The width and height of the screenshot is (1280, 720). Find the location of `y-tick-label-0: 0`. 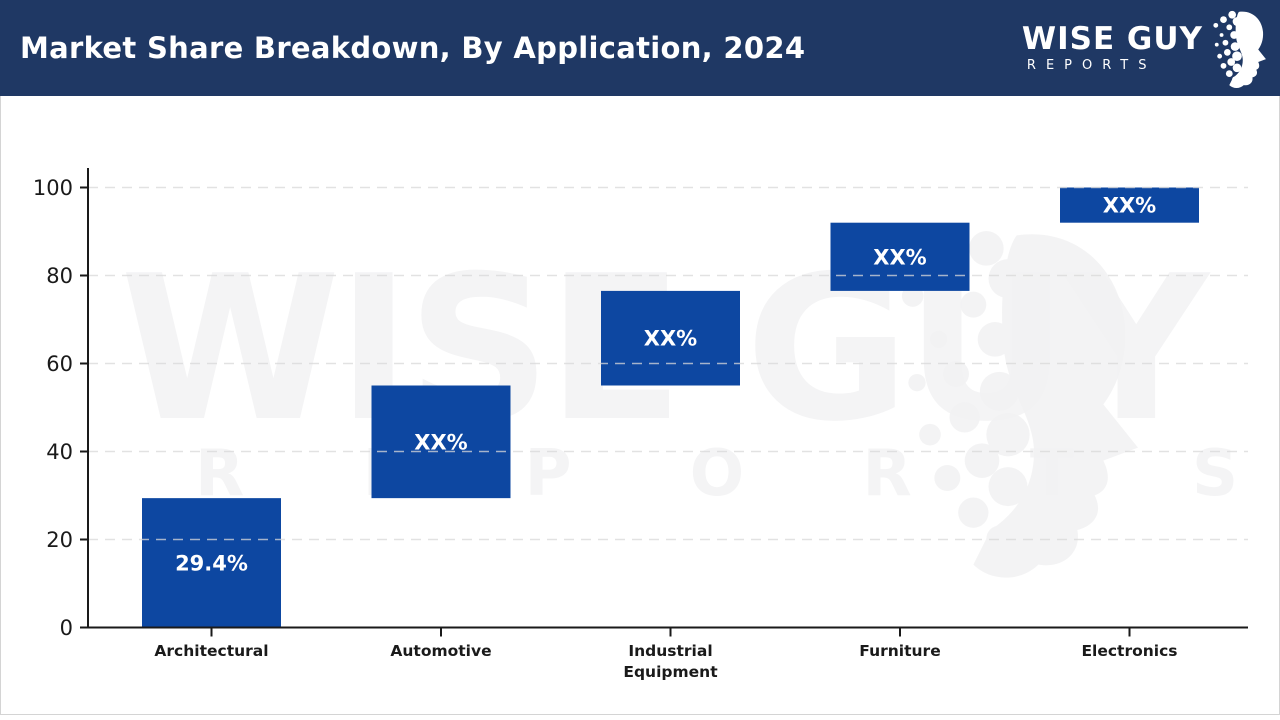

y-tick-label-0: 0 is located at coordinates (66, 628).